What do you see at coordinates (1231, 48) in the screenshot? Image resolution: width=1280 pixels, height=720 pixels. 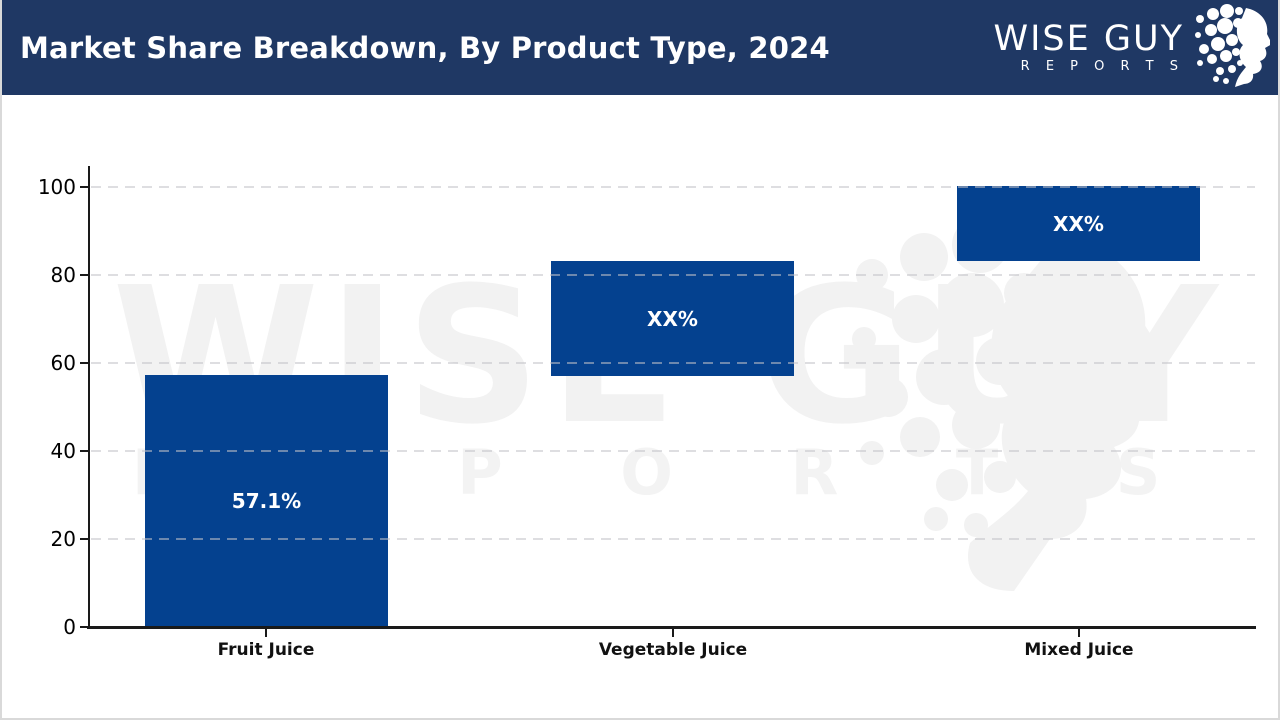 I see `wiseguy-head-icon` at bounding box center [1231, 48].